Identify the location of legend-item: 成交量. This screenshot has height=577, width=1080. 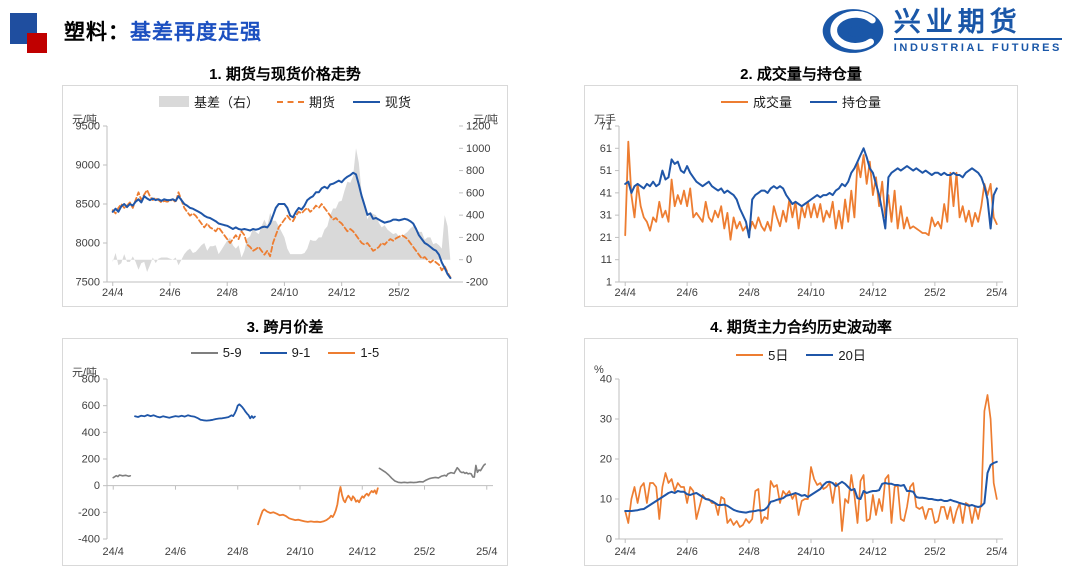
(756, 101).